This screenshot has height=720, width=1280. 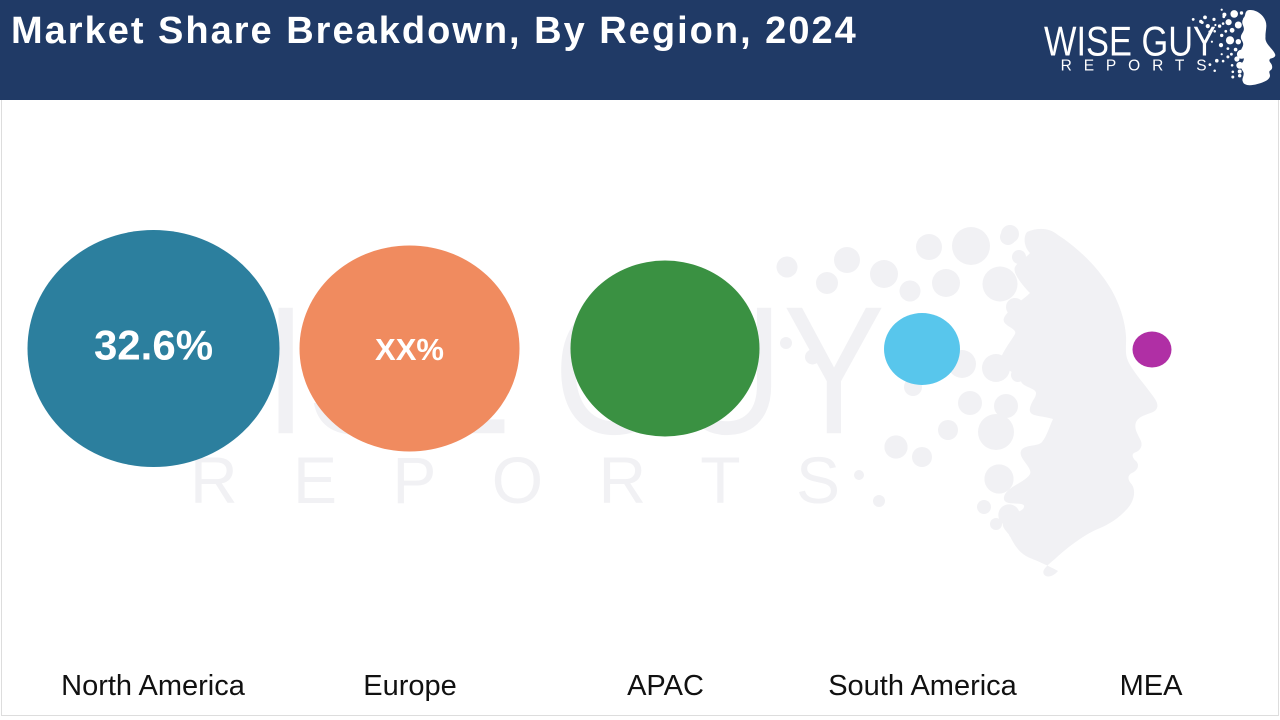 I want to click on svg-text: REPORTS, so click(x=515, y=480).